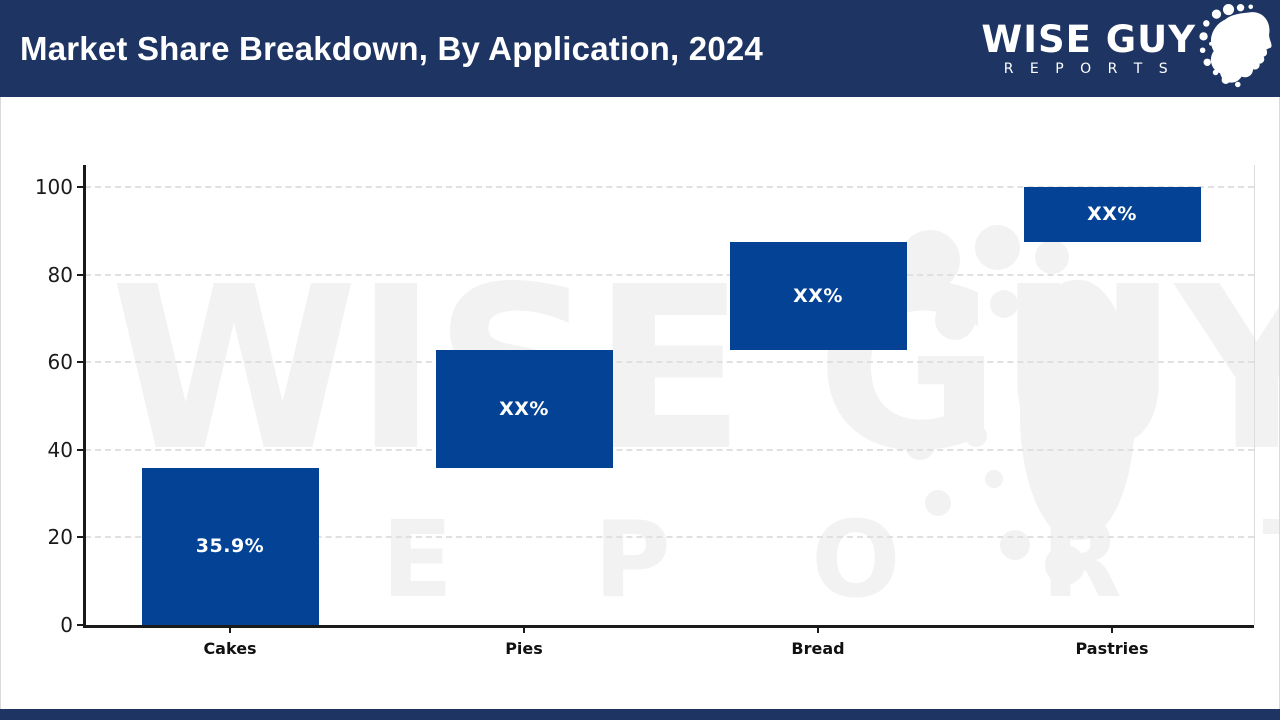 This screenshot has width=1280, height=720. Describe the element at coordinates (60, 362) in the screenshot. I see `y-tick-label: 60` at that location.